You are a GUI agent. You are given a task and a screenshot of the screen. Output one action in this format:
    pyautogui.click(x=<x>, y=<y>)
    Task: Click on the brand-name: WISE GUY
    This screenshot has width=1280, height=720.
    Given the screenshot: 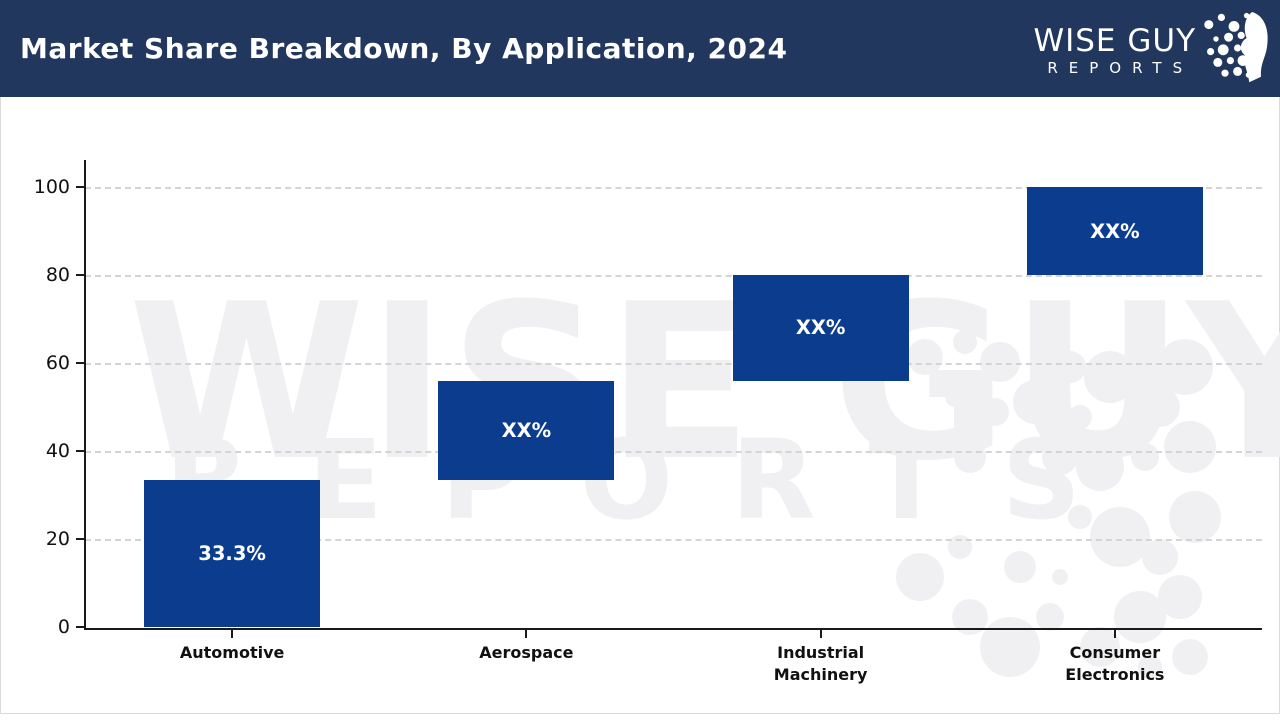 What is the action you would take?
    pyautogui.click(x=1114, y=41)
    